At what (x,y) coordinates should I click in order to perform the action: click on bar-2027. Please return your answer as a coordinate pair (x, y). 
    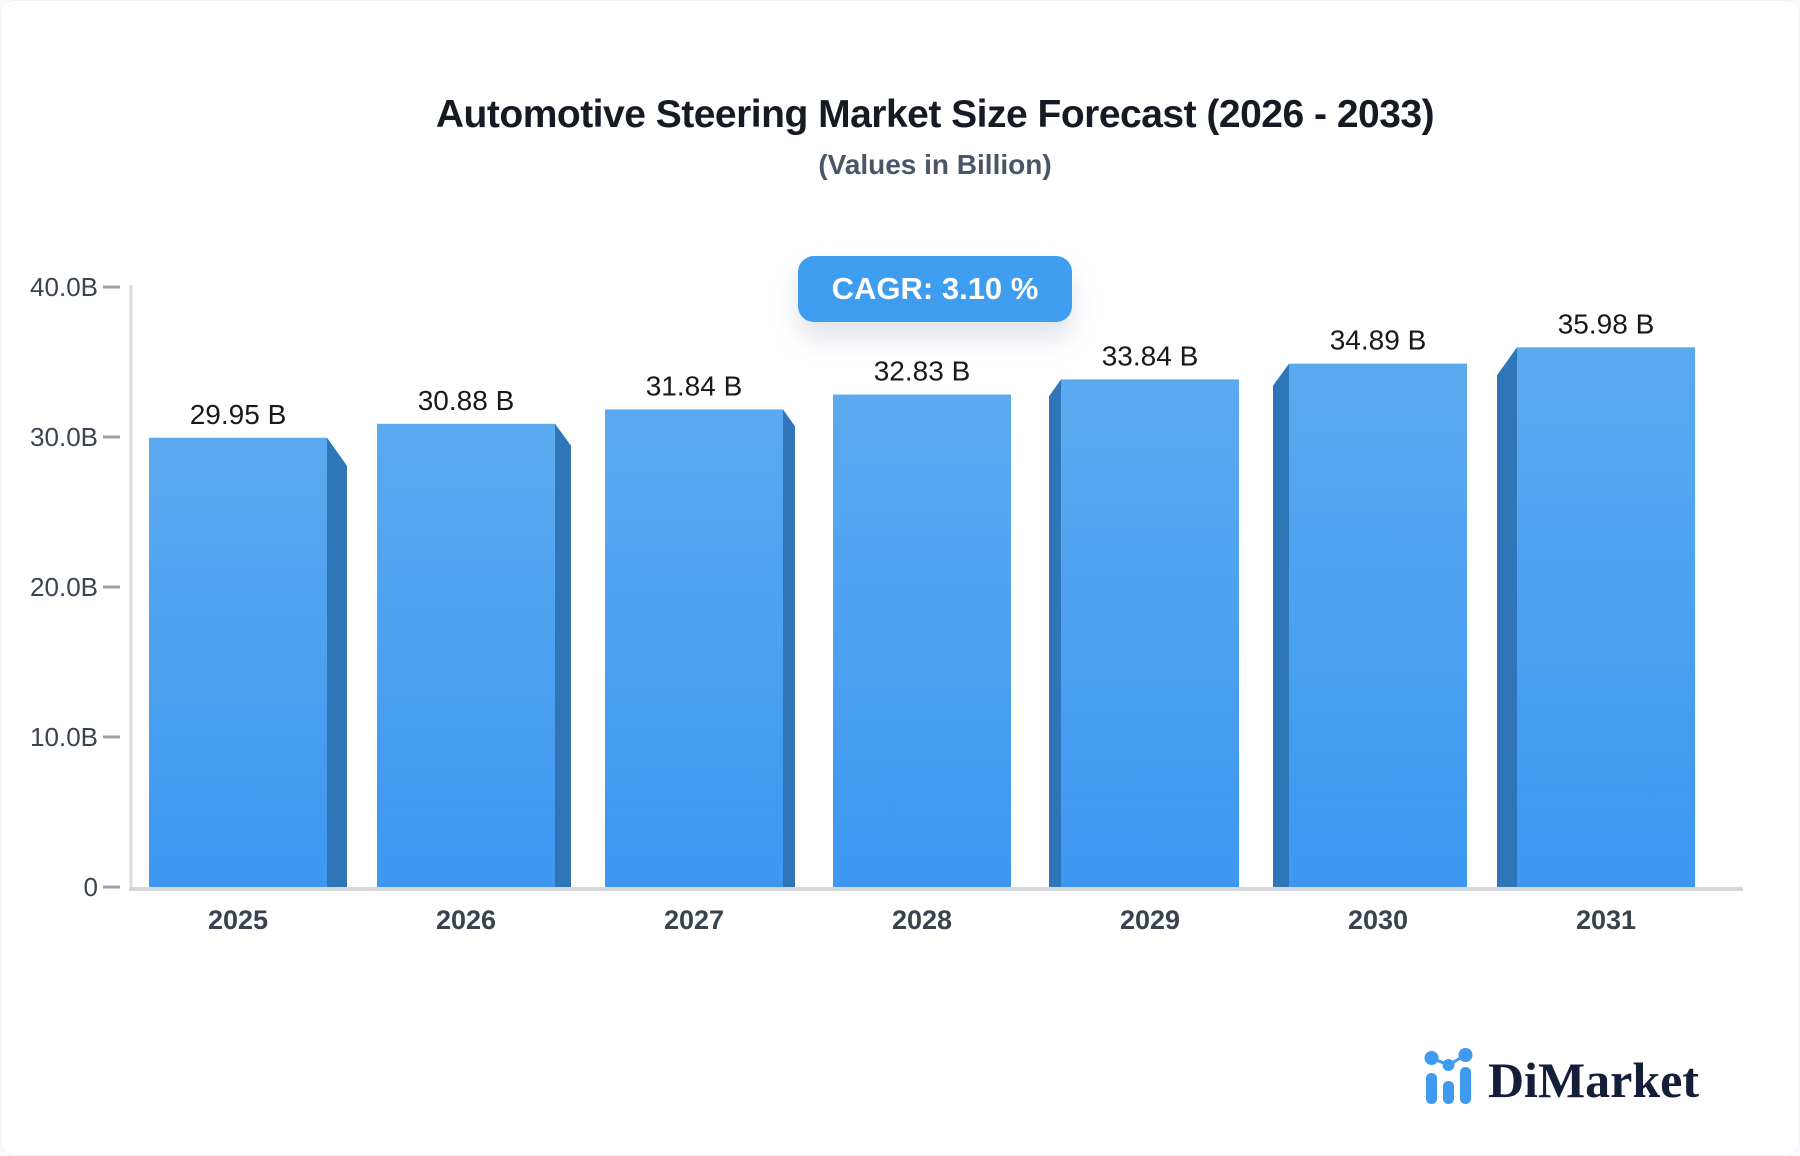
    Looking at the image, I should click on (700, 648).